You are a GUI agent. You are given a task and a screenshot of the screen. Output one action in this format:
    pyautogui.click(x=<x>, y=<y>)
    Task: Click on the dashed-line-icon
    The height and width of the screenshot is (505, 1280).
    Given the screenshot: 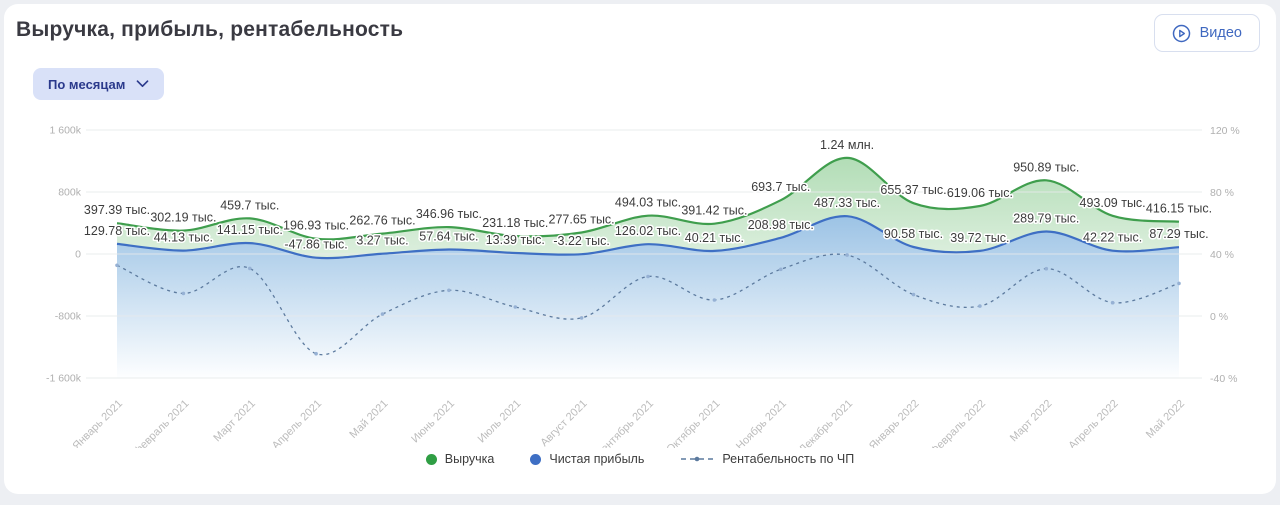 What is the action you would take?
    pyautogui.click(x=697, y=459)
    